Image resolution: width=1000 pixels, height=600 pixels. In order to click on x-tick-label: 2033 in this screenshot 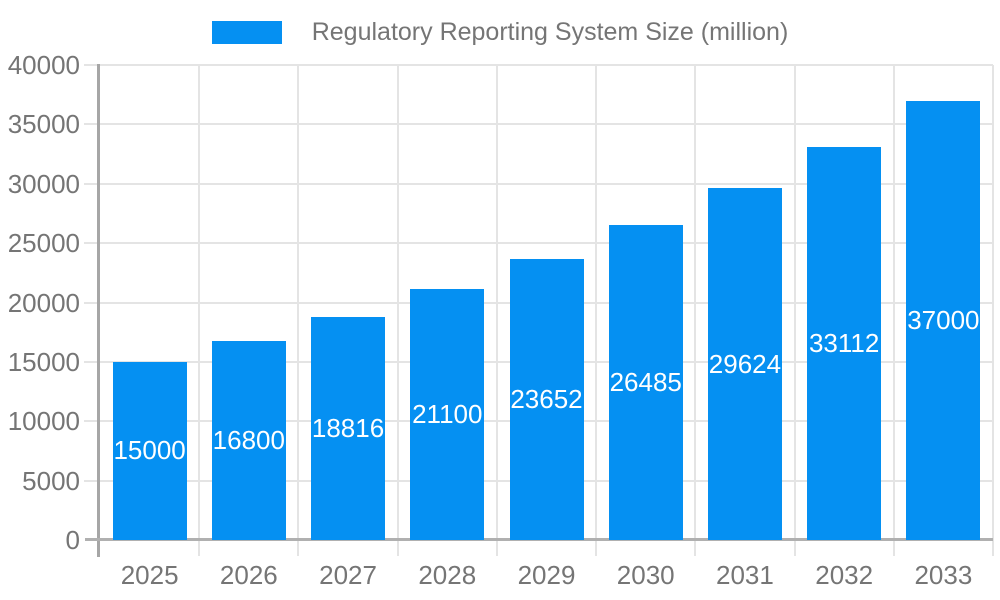, I will do `click(943, 575)`.